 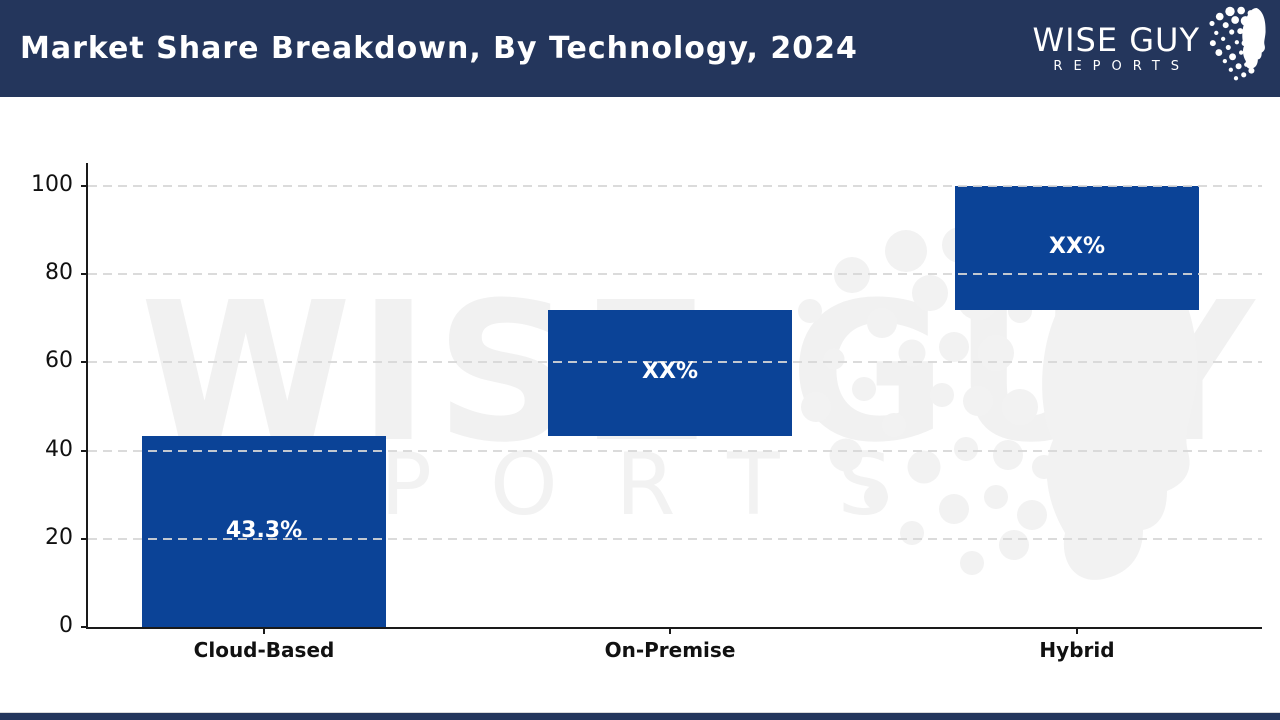 I want to click on y-tick-label: 100, so click(x=52, y=184).